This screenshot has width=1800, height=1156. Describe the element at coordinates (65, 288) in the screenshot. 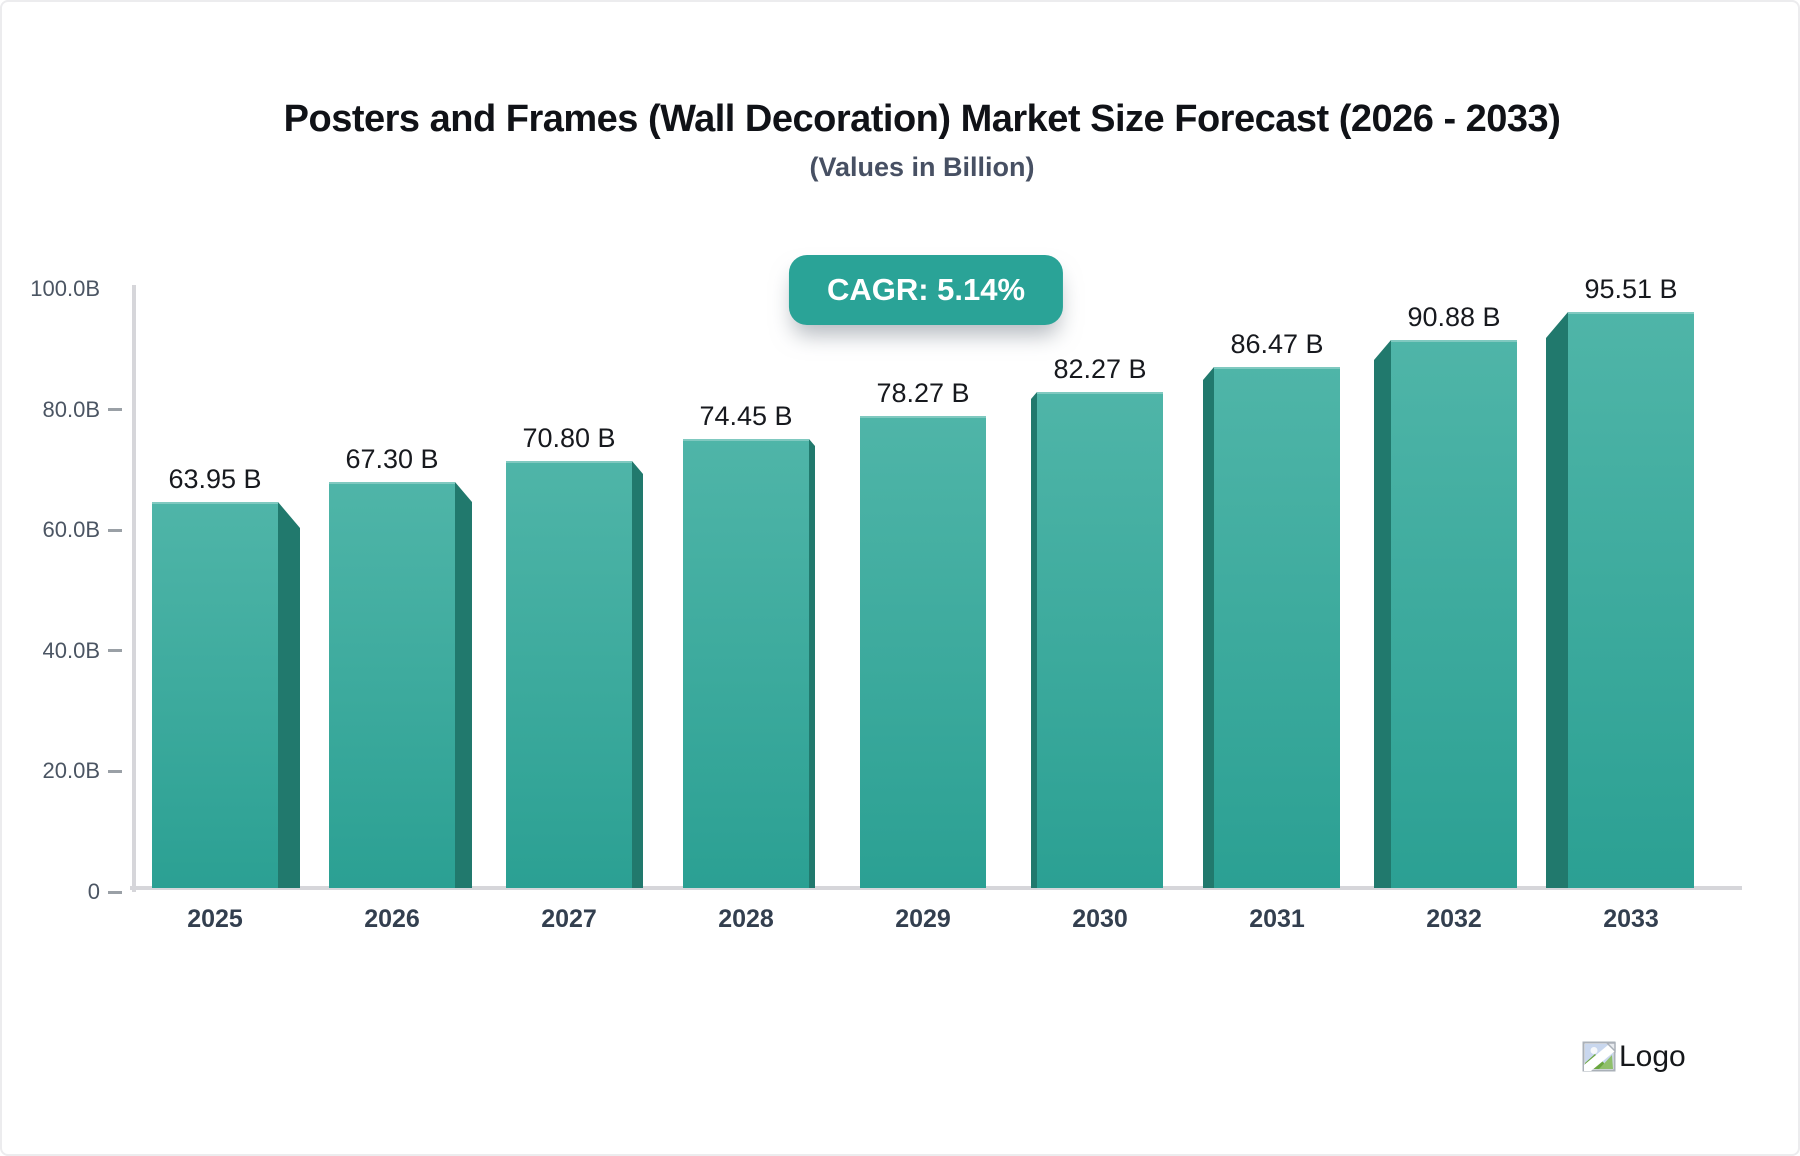

I see `y-tick-label: 100.0B` at that location.